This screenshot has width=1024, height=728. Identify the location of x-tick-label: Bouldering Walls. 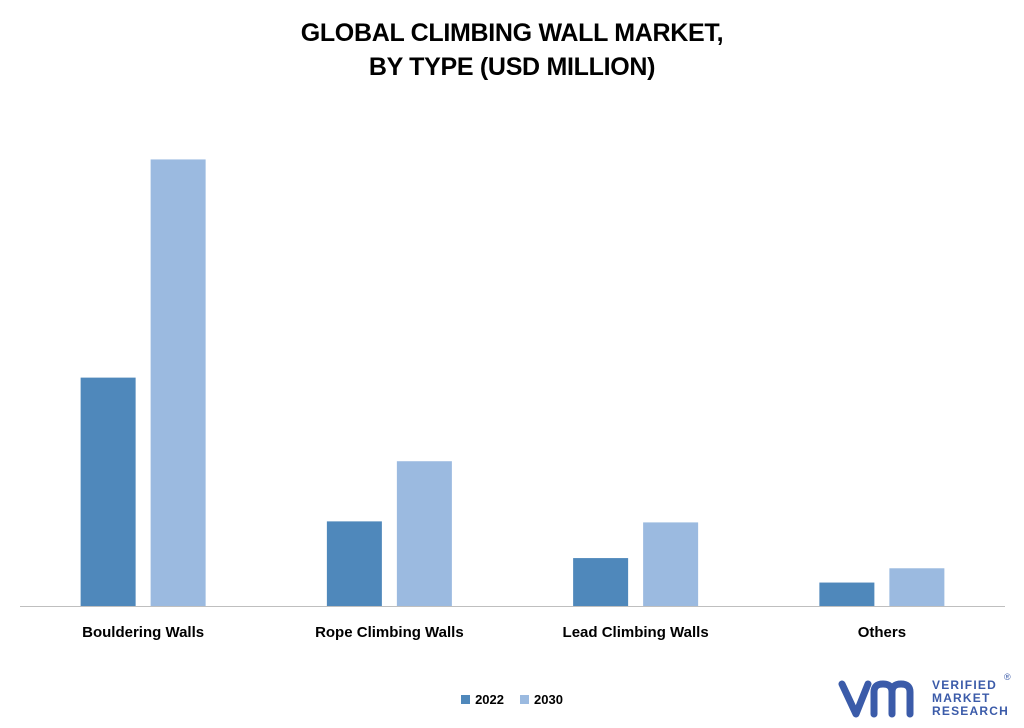
(143, 632).